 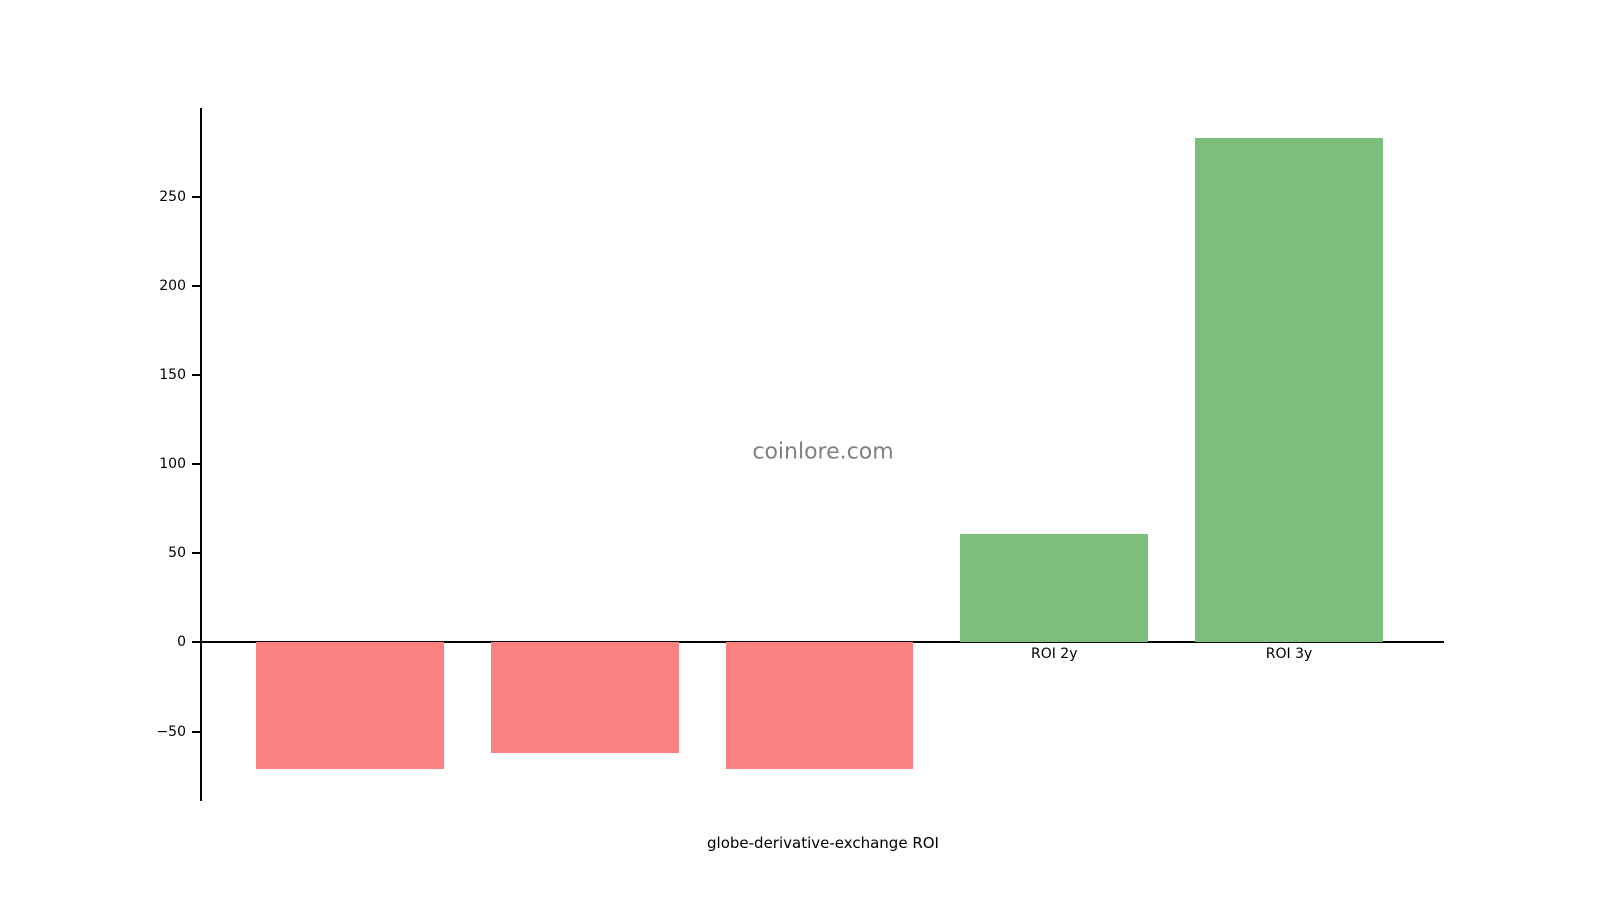 I want to click on y-tick-label: 100, so click(x=172, y=464).